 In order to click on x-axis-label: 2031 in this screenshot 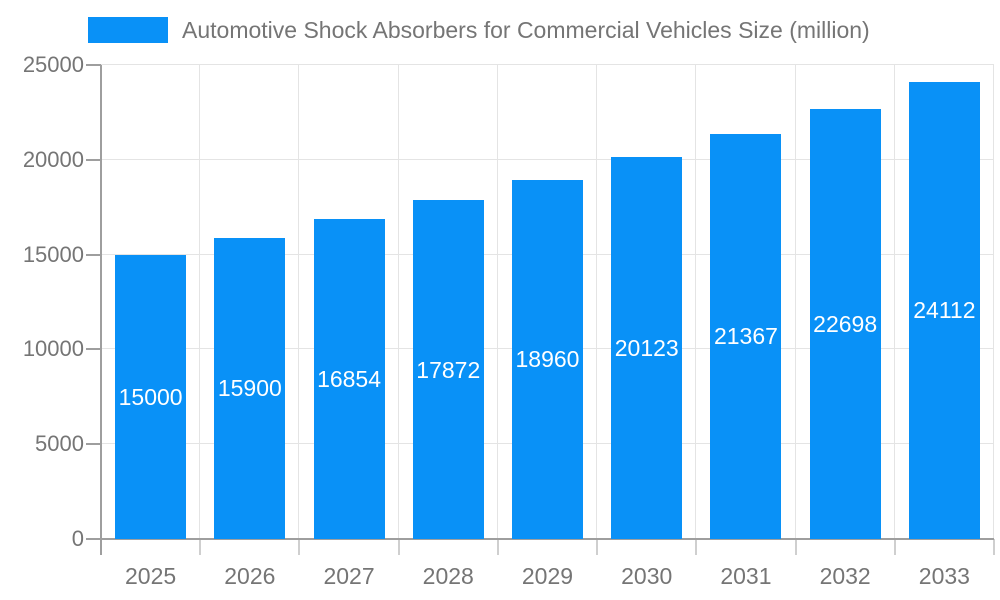, I will do `click(746, 576)`.